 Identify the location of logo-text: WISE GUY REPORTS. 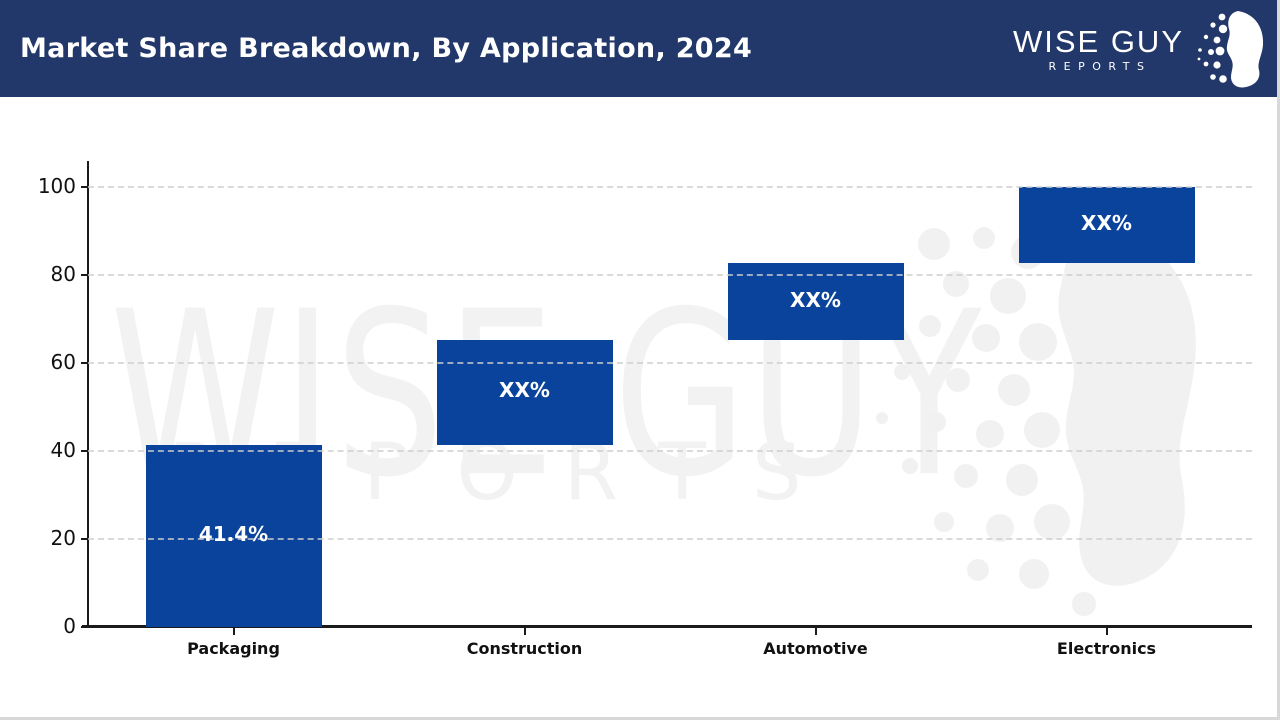
(1098, 49).